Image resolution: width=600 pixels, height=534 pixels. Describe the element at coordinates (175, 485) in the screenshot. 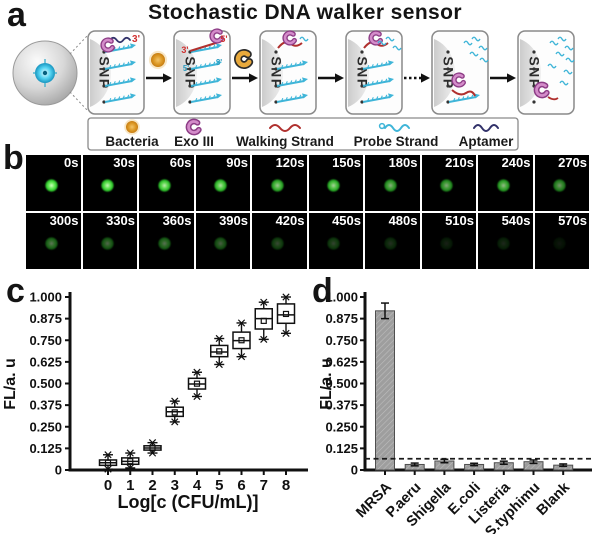

I see `c-x-tick-label: 3` at that location.